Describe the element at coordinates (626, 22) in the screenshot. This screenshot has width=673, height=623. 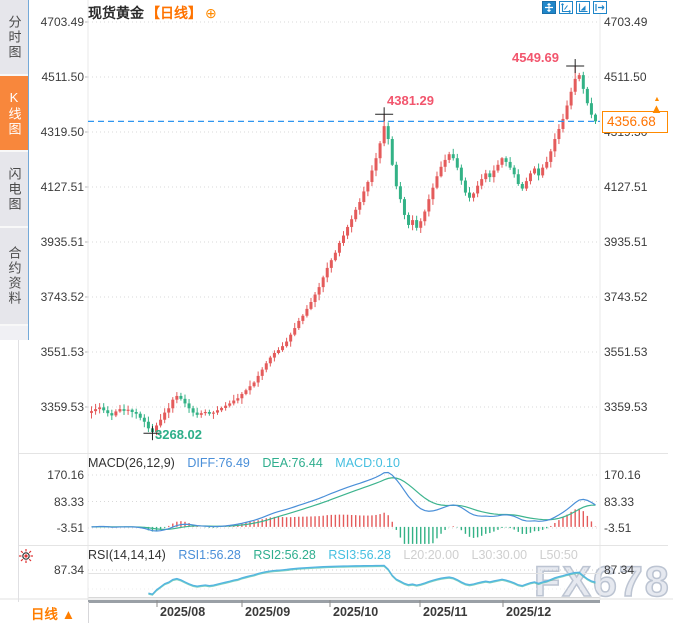
I see `y-axis-label-right: 4703.49` at that location.